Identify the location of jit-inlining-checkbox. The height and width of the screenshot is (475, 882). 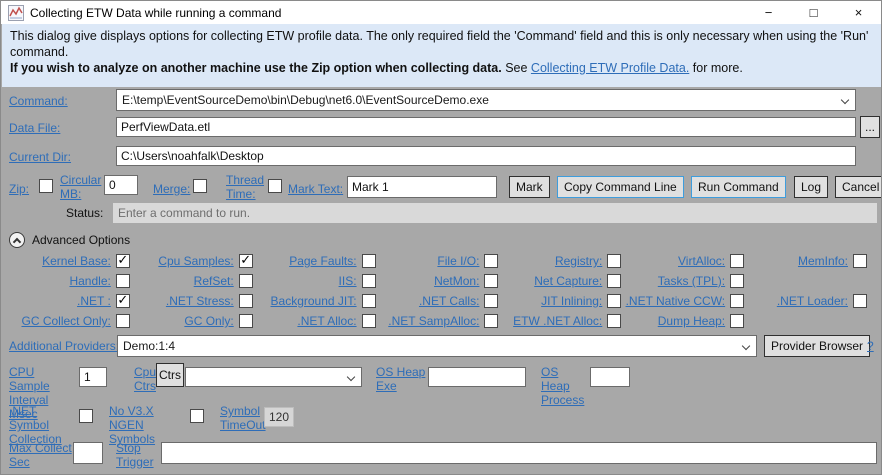
(614, 301).